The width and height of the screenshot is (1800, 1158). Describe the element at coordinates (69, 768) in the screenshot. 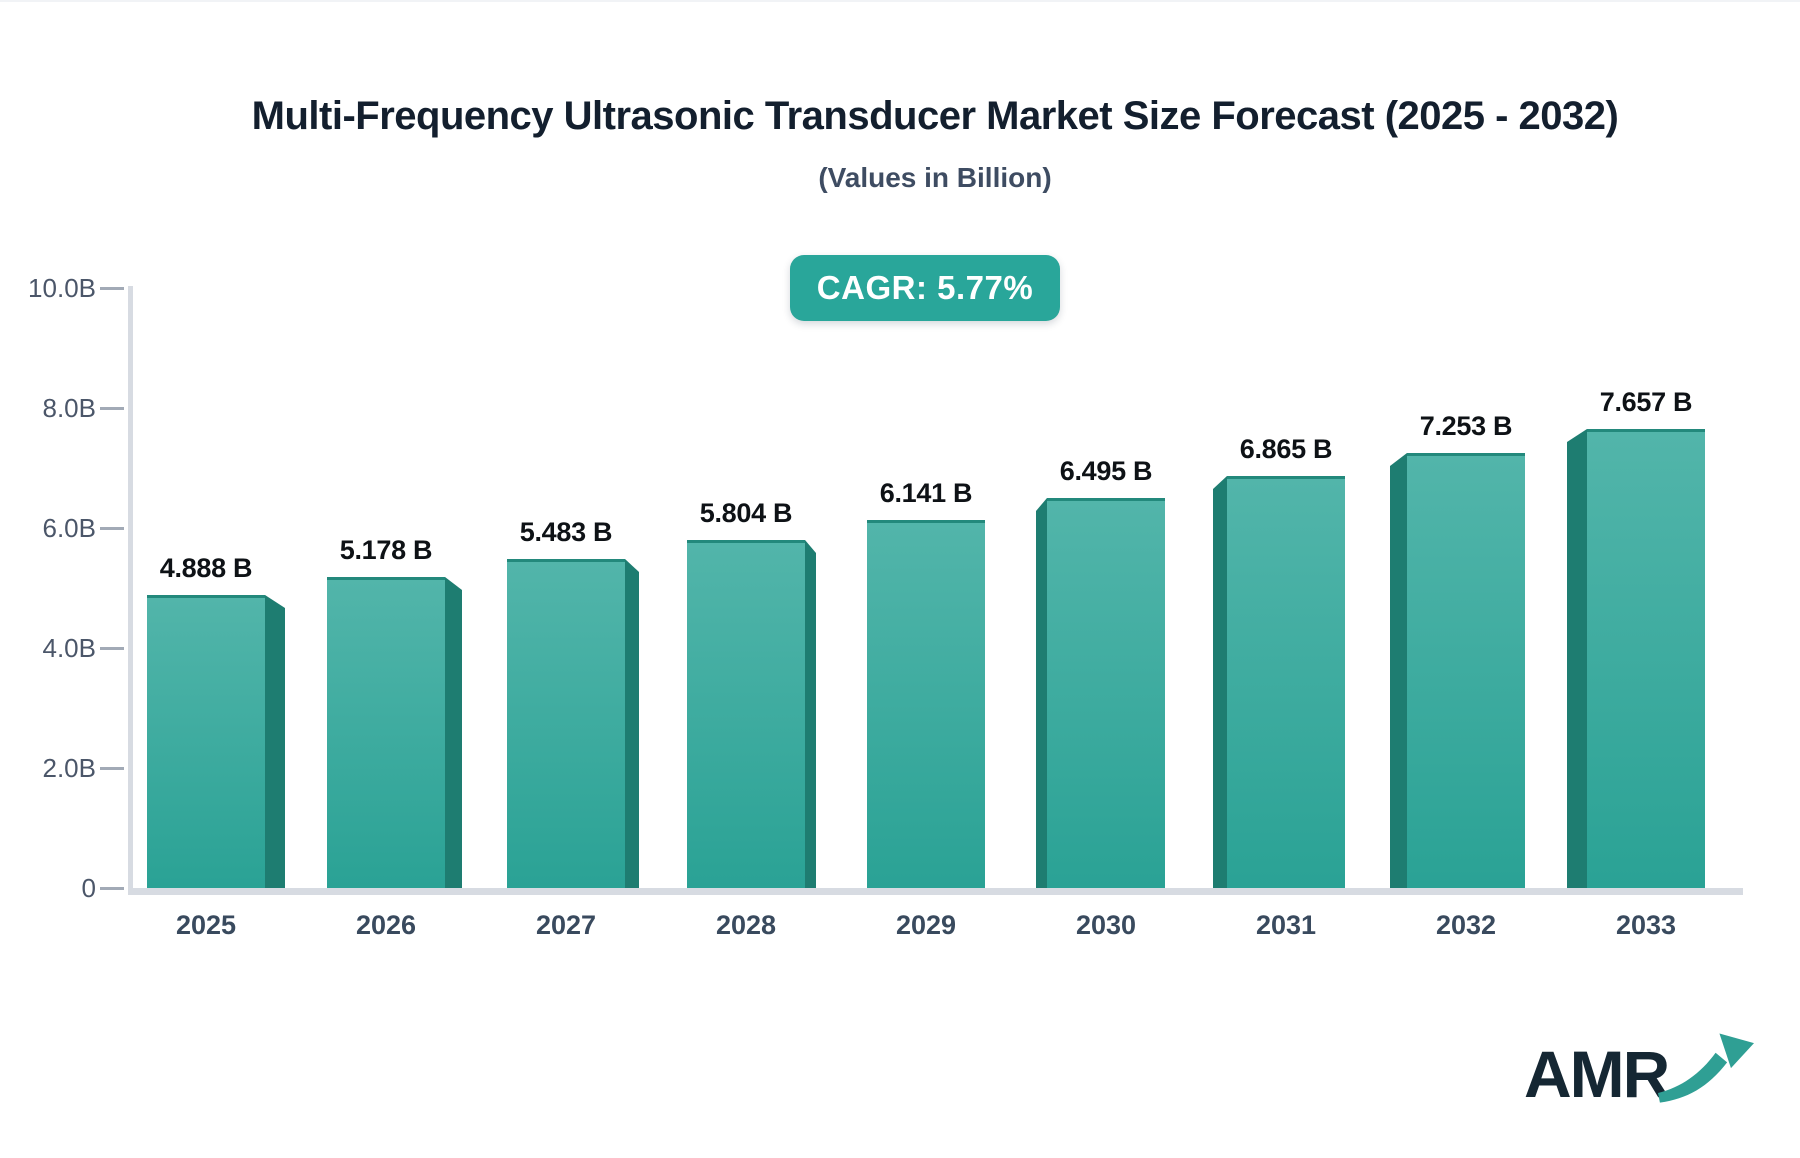

I see `y-tick-label: 2.0B` at that location.